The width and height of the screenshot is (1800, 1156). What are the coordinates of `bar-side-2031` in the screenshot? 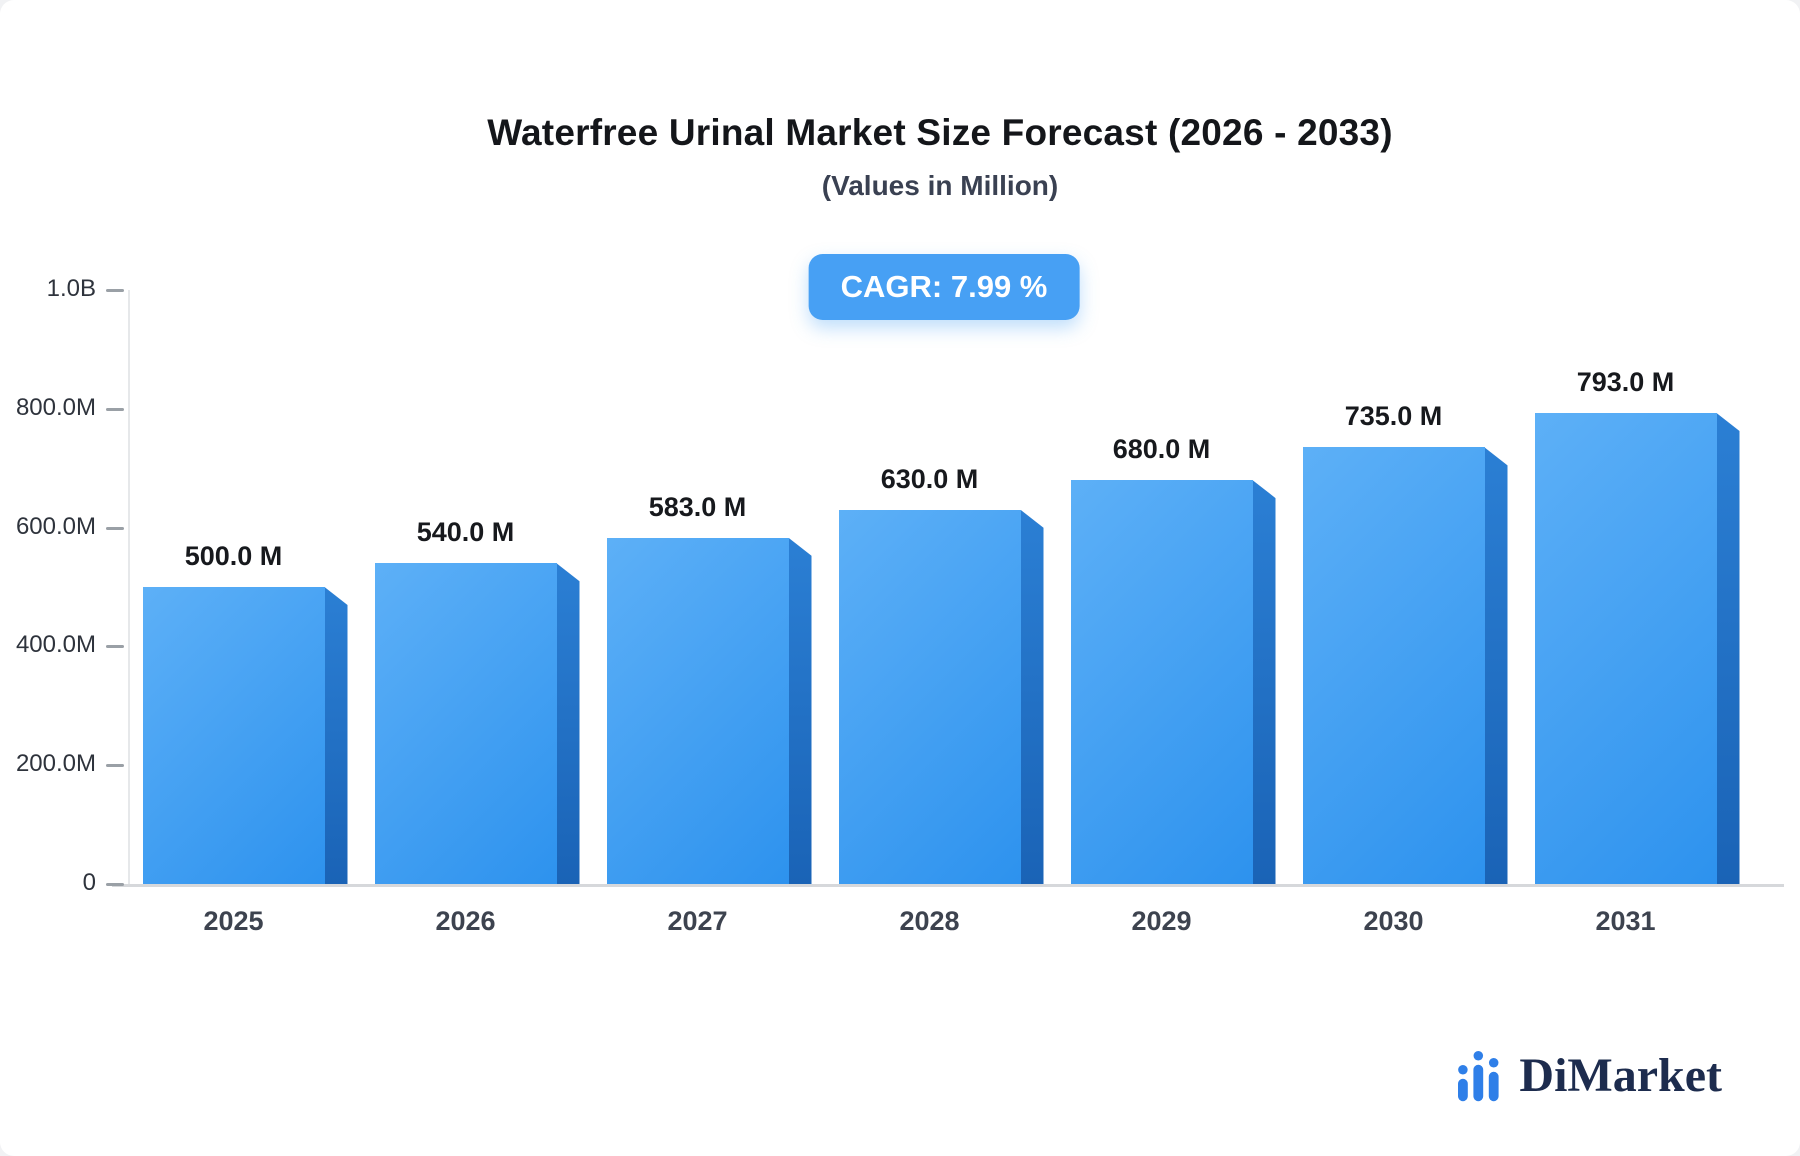 It's located at (1728, 648).